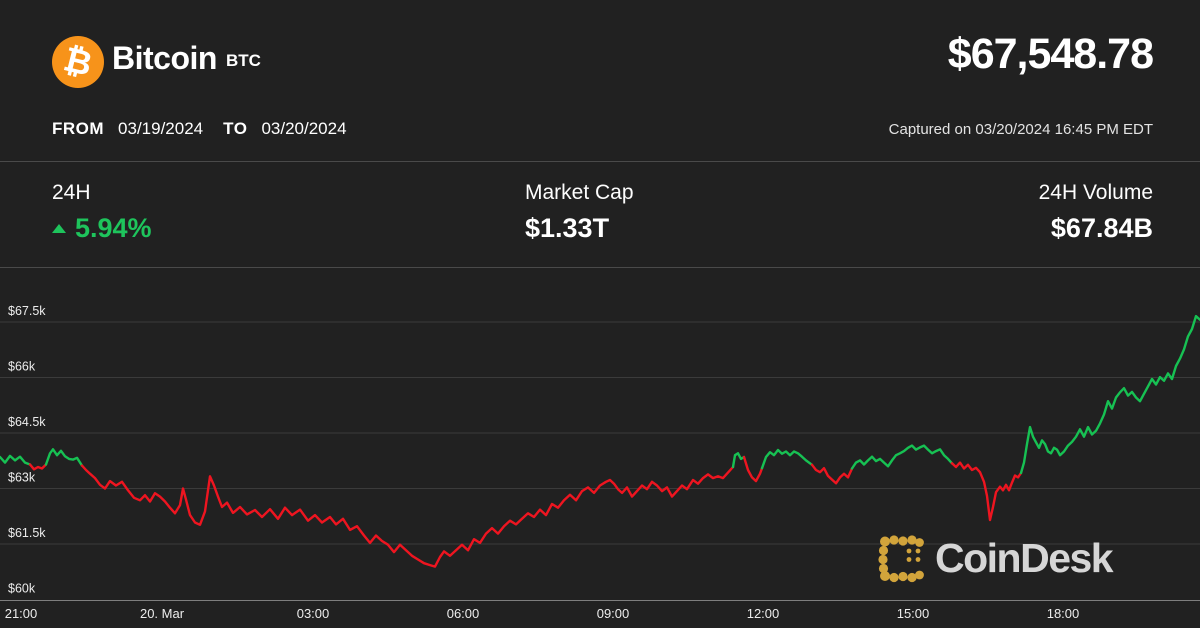 Image resolution: width=1200 pixels, height=628 pixels. I want to click on market-cap-value: $1.33T, so click(567, 228).